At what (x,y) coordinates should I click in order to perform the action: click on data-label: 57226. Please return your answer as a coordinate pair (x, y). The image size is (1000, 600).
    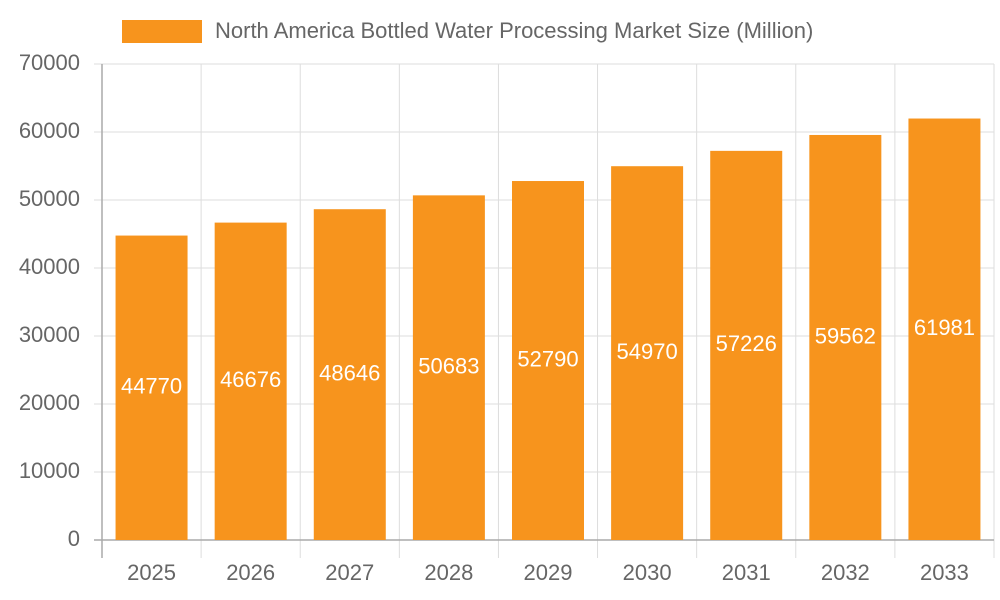
    Looking at the image, I should click on (746, 343).